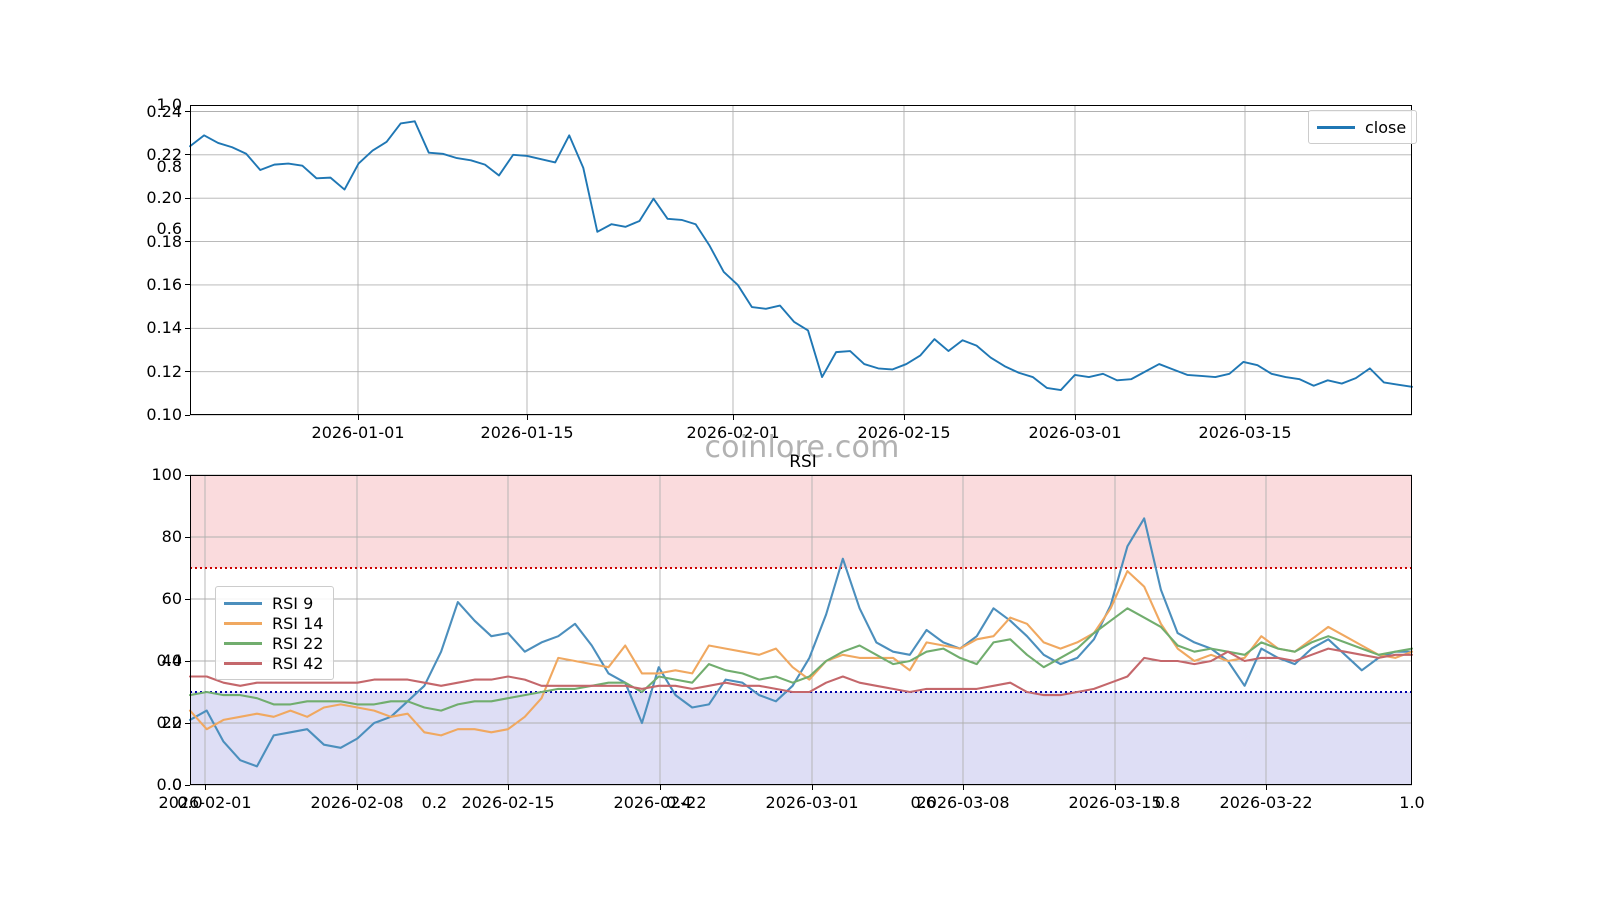  I want to click on rsi-legend-label: RSI 22, so click(298, 643).